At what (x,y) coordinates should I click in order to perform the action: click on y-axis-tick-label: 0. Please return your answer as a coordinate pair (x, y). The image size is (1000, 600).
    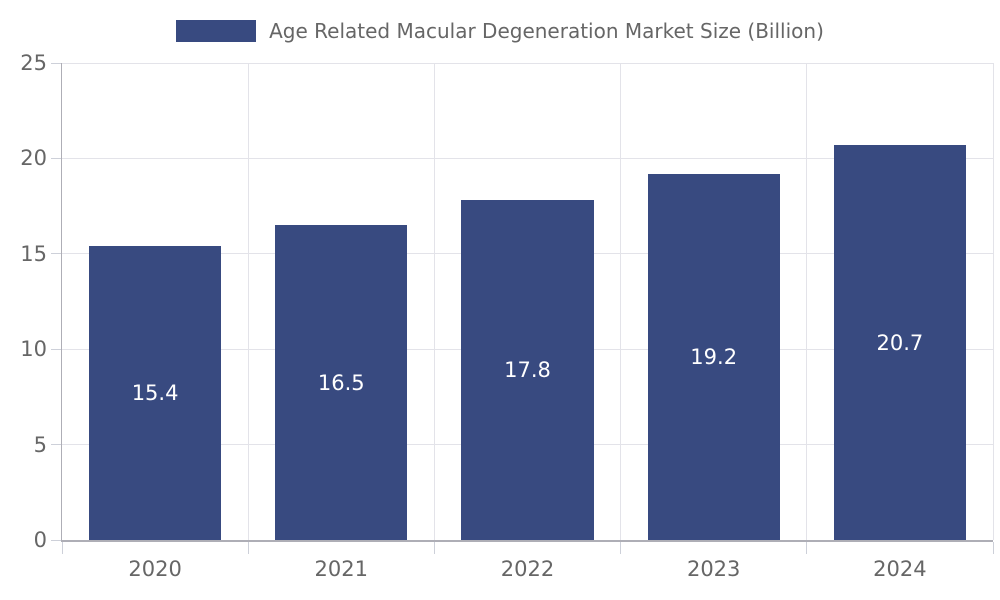
    Looking at the image, I should click on (40, 540).